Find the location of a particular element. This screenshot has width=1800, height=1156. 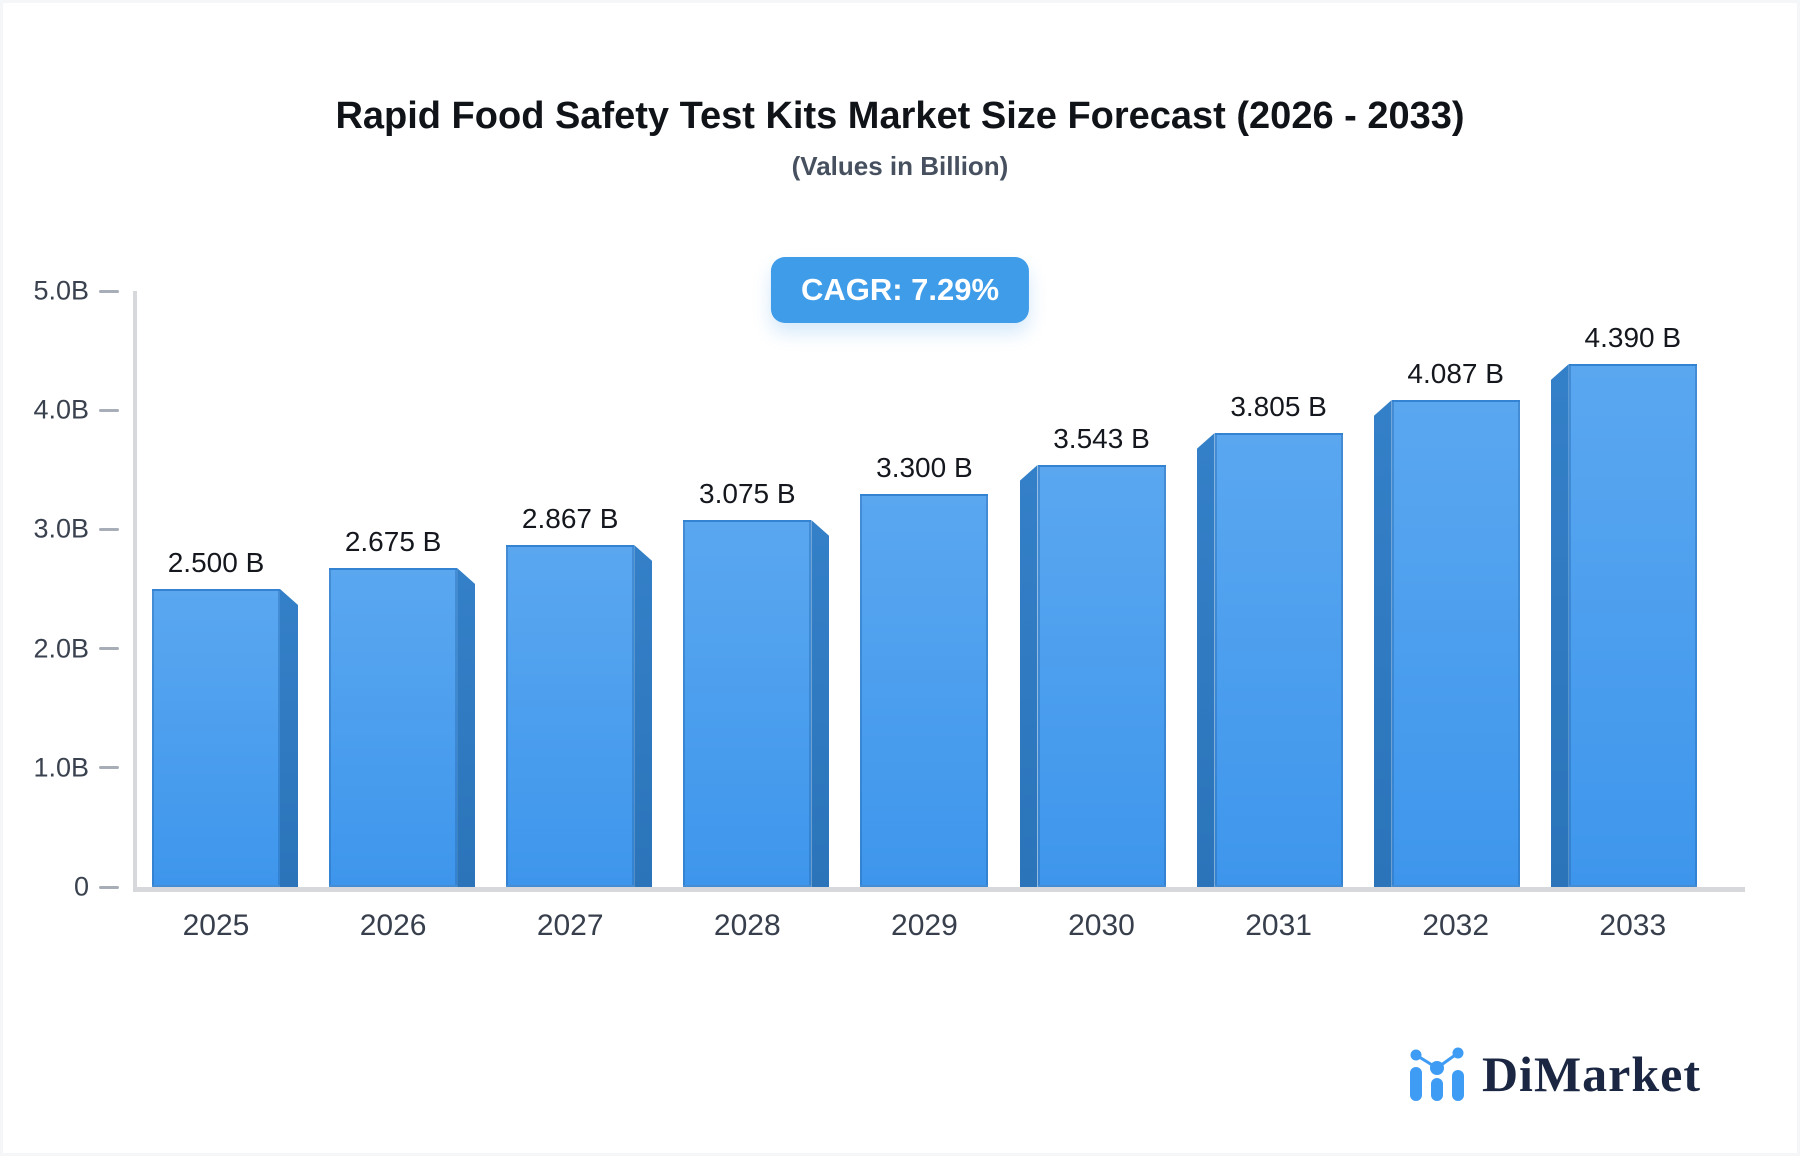

bar-3d-side-2028 is located at coordinates (820, 703).